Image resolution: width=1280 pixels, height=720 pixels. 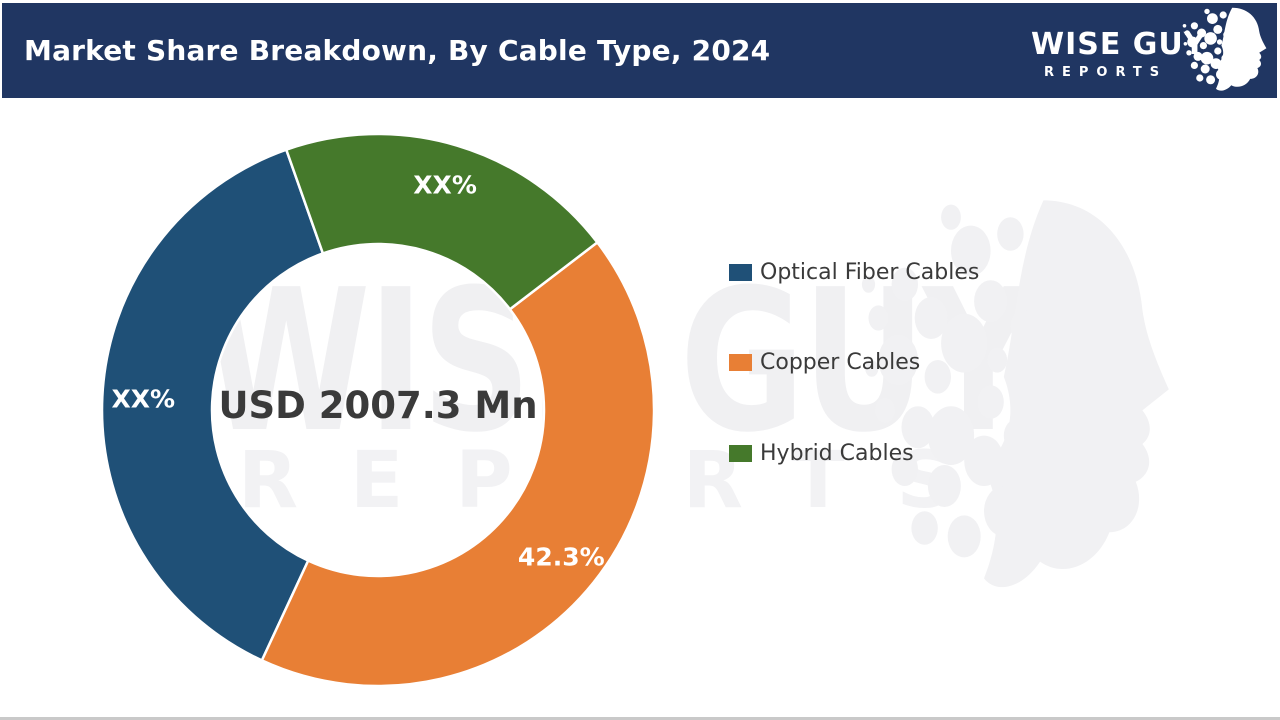 I want to click on legend-item-optical-fiber-cables: Optical Fiber Cables, so click(x=854, y=272).